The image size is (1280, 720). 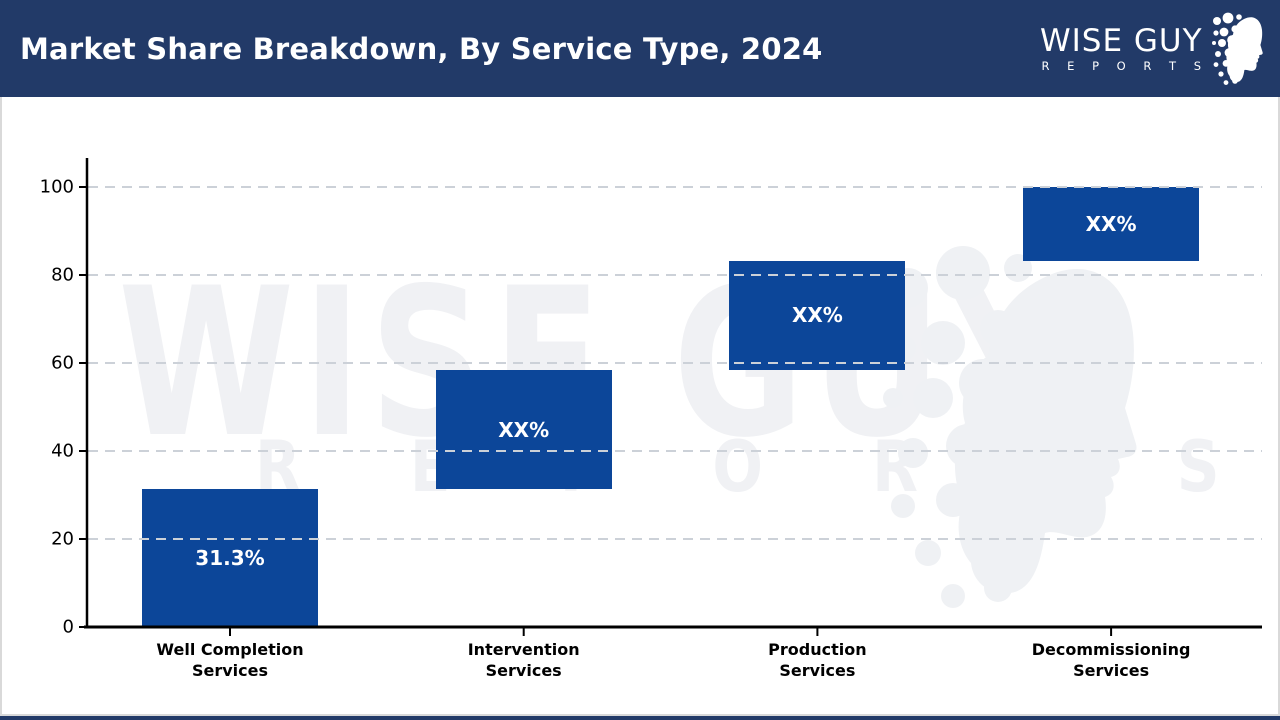 I want to click on bar-well-completion-services: 31.3%, so click(x=230, y=558).